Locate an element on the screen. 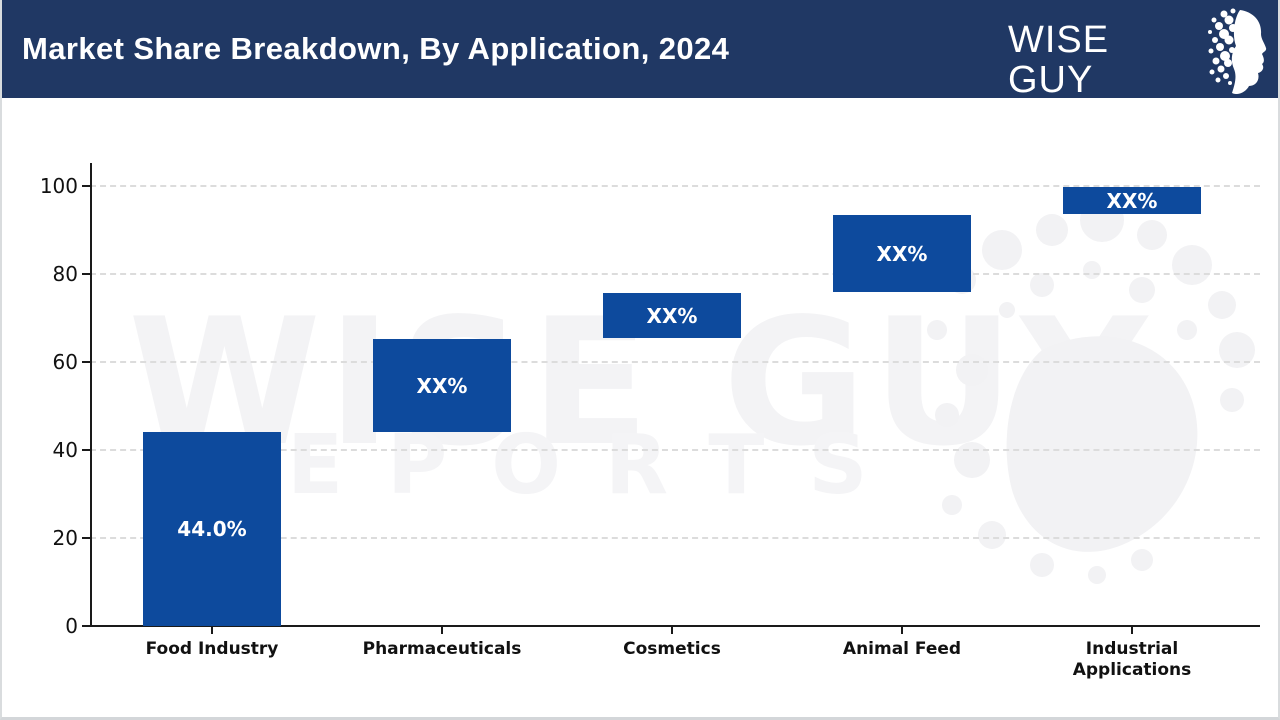  watermark-face-icon is located at coordinates (1091, 391).